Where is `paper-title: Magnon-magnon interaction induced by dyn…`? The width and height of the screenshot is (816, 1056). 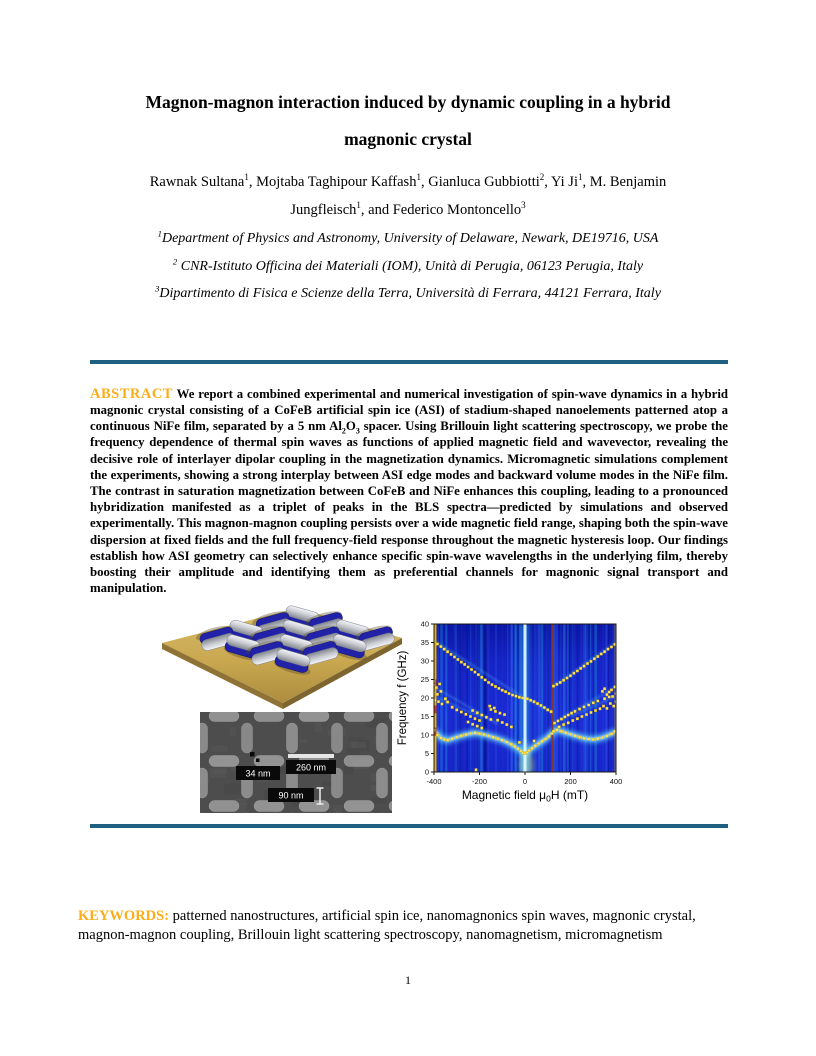
paper-title: Magnon-magnon interaction induced by dyn… is located at coordinates (408, 121).